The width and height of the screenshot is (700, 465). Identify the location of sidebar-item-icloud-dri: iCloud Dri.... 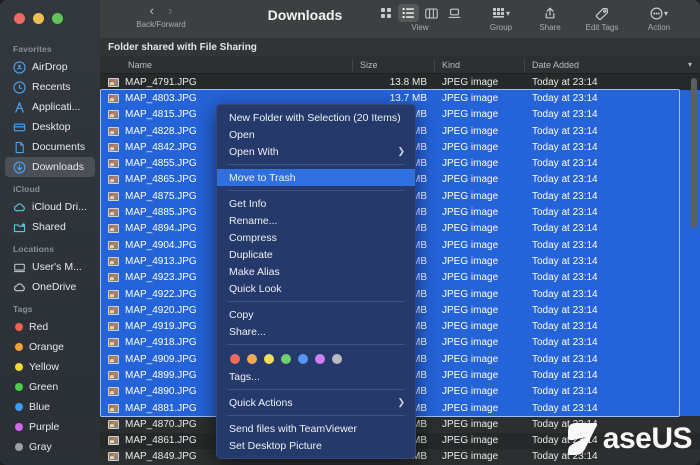
(50, 207).